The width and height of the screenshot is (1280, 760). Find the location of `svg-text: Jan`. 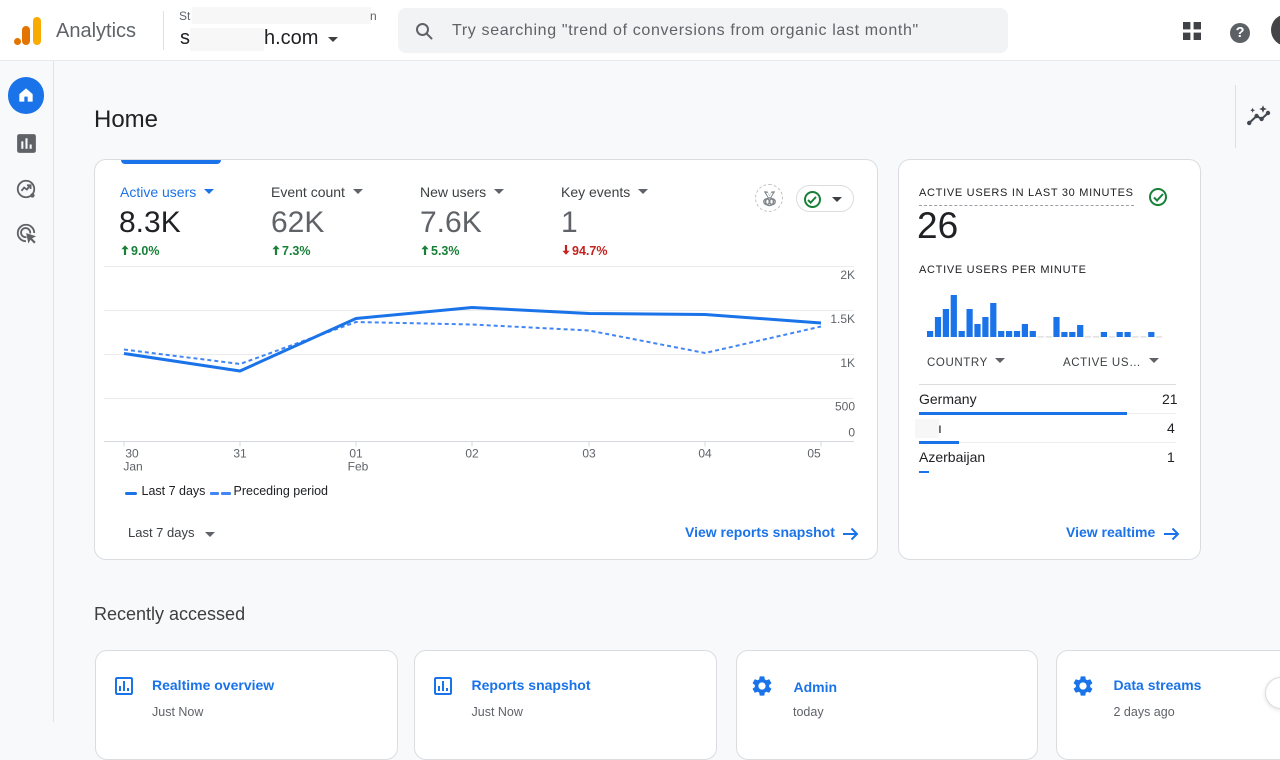

svg-text: Jan is located at coordinates (132, 467).